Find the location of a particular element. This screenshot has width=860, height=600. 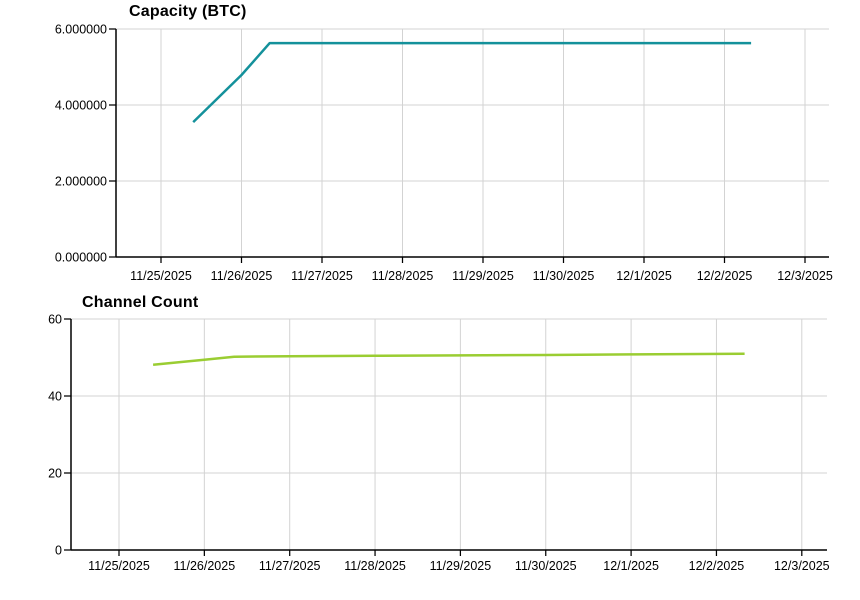

channel-count-chart-title: Channel Count is located at coordinates (140, 302).